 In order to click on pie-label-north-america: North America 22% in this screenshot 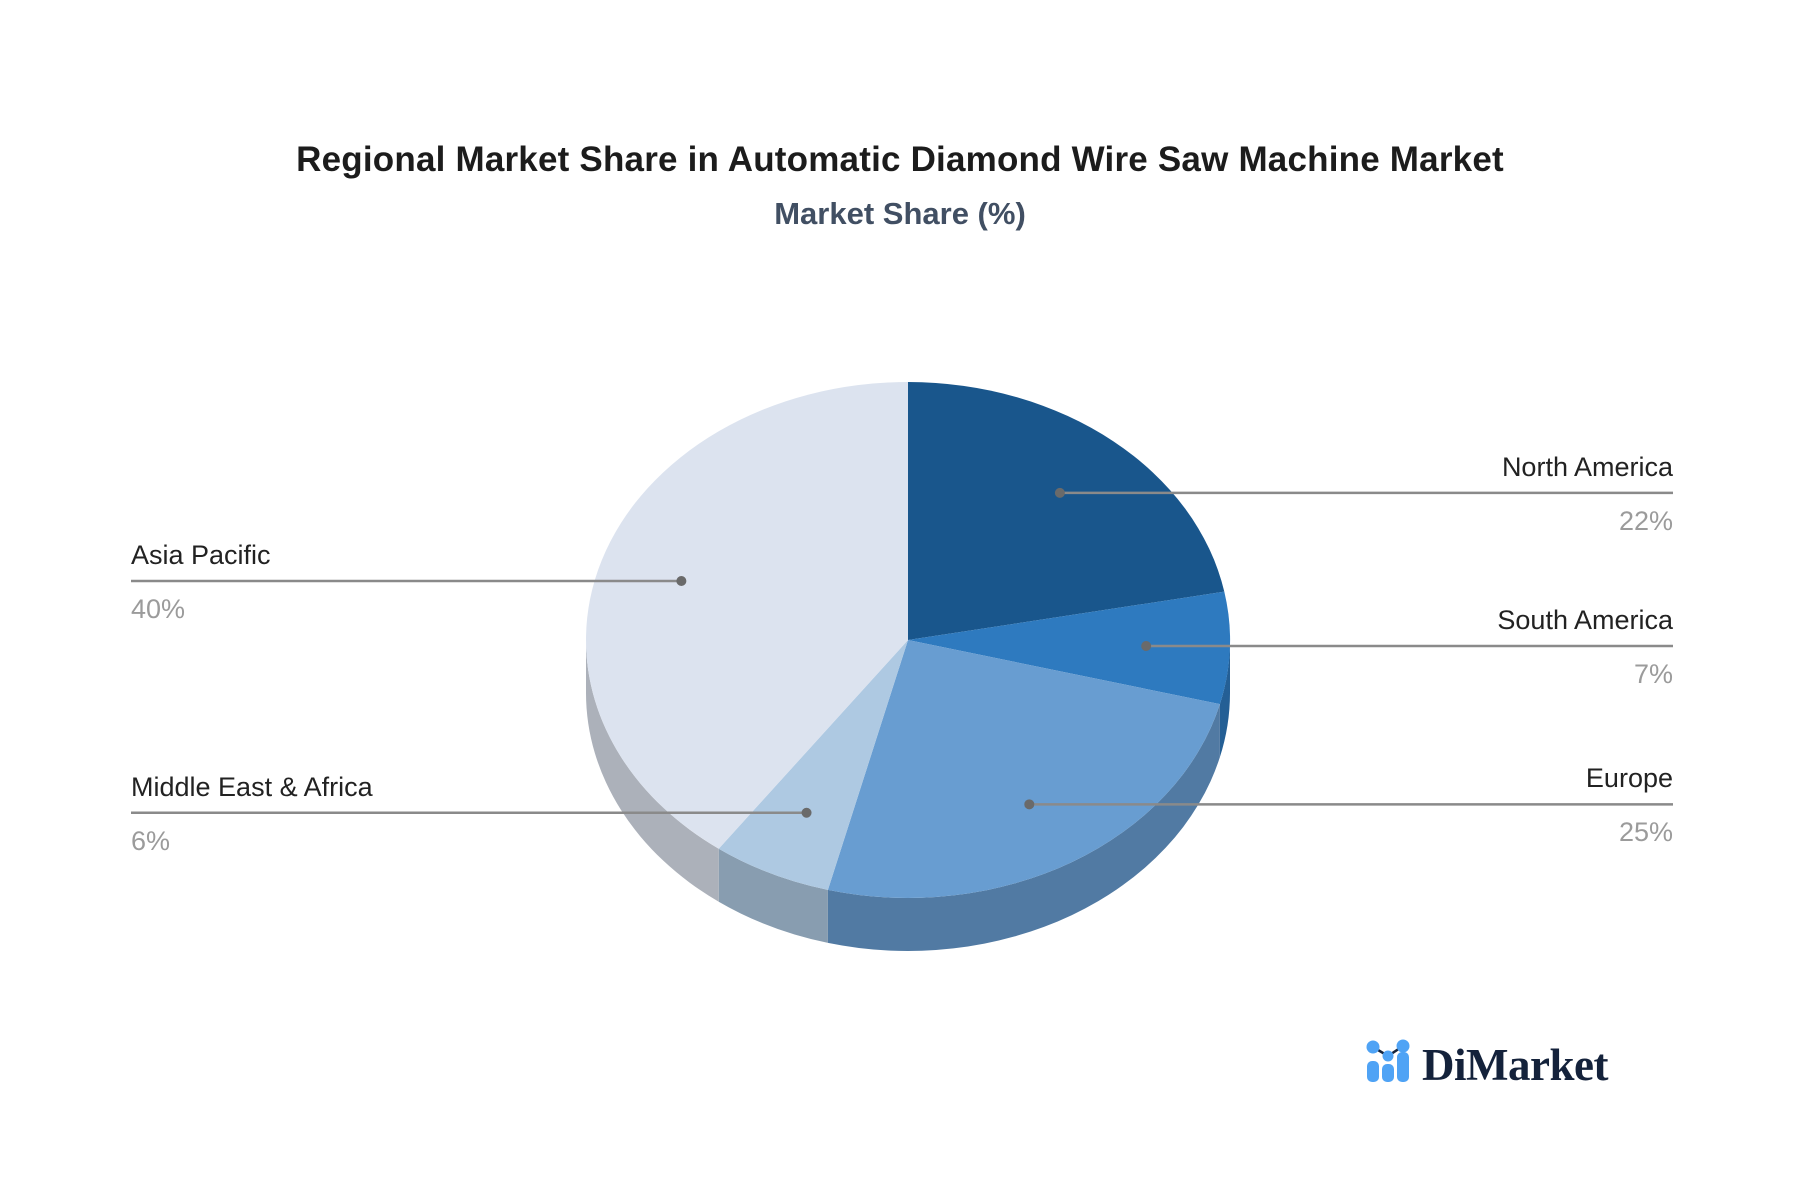, I will do `click(1587, 494)`.